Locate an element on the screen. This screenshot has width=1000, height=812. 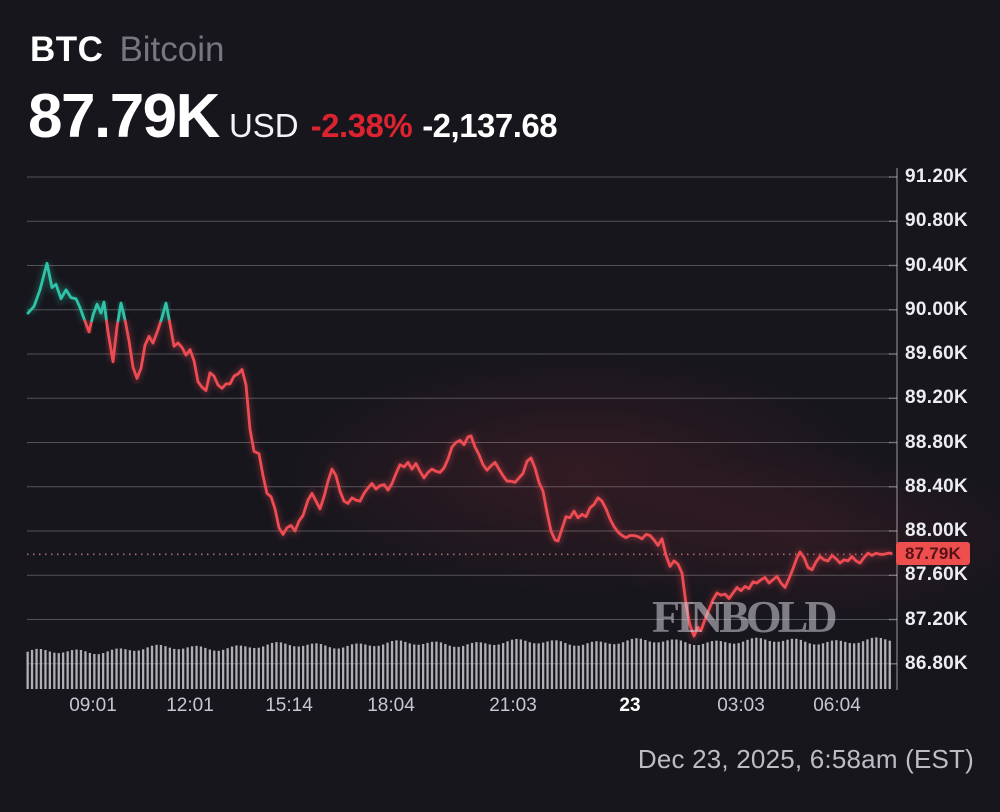
y-axis-label: 89.20K is located at coordinates (937, 398).